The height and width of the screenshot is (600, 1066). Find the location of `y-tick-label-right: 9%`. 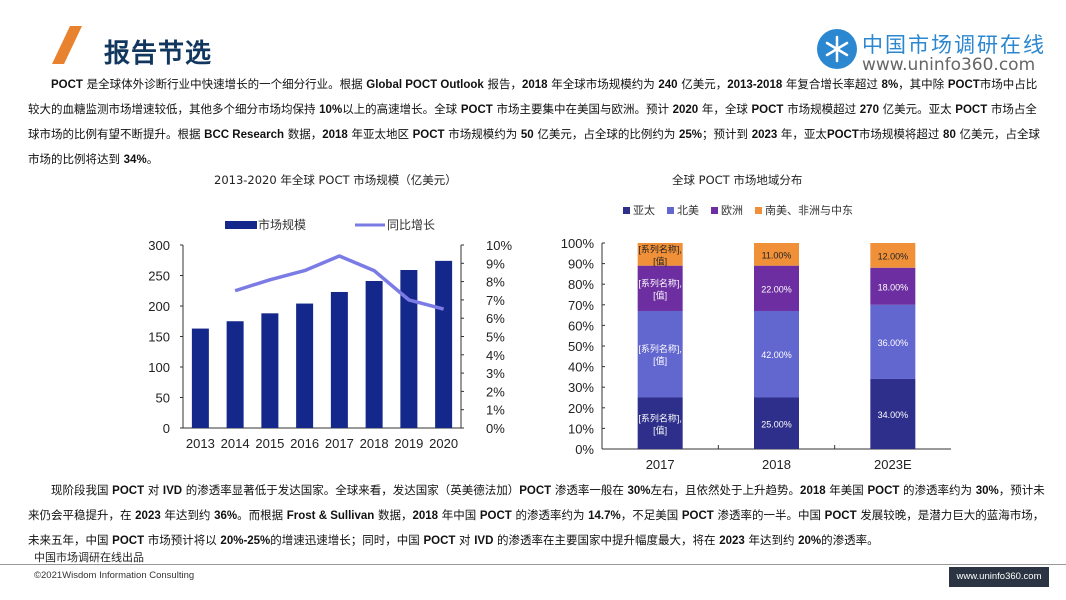

y-tick-label-right: 9% is located at coordinates (495, 263).